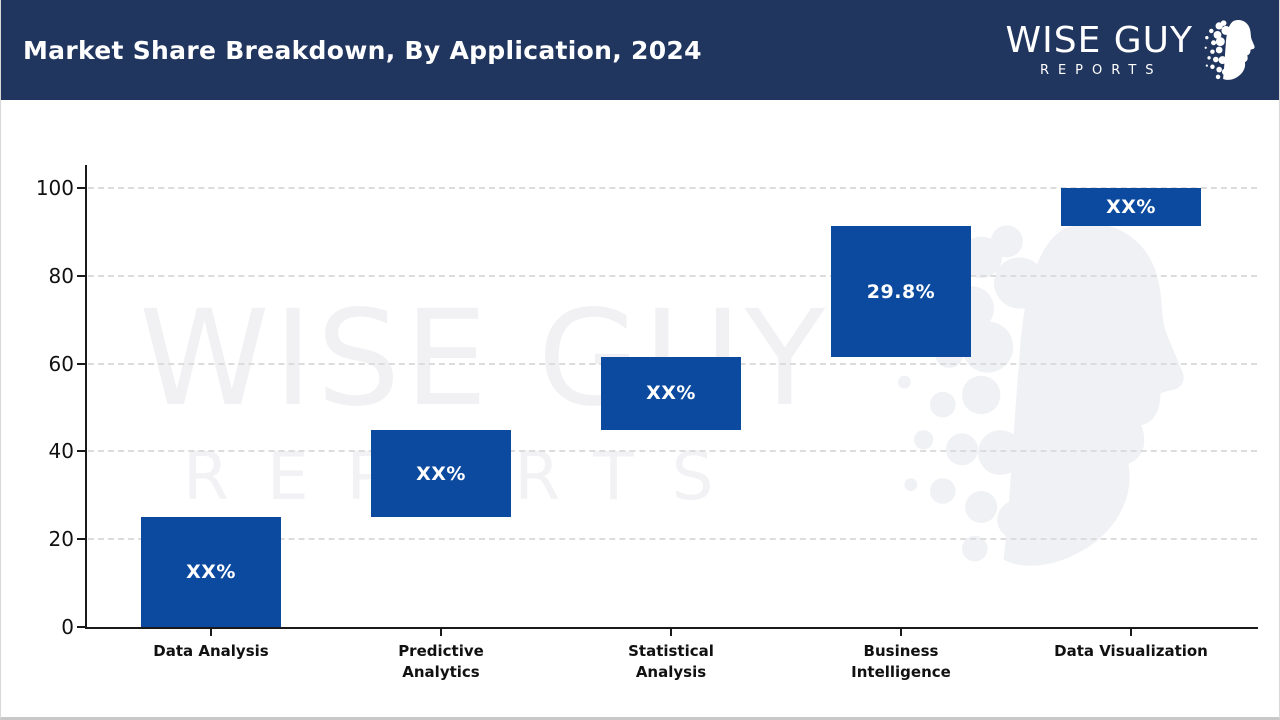 Image resolution: width=1280 pixels, height=720 pixels. I want to click on logo-brand-line1: WISE GUY, so click(1099, 40).